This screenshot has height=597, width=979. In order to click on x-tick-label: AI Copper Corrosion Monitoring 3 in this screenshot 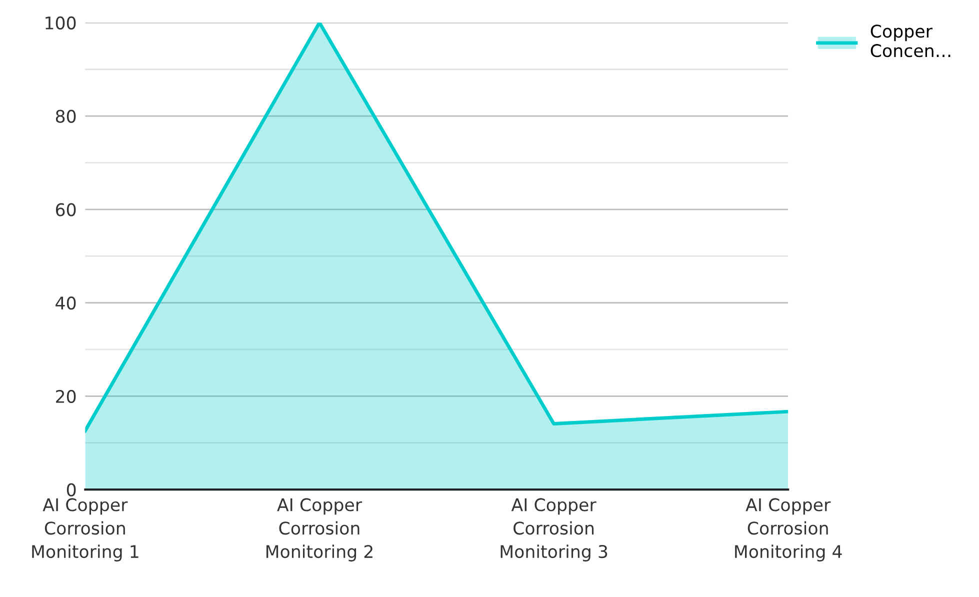, I will do `click(554, 530)`.